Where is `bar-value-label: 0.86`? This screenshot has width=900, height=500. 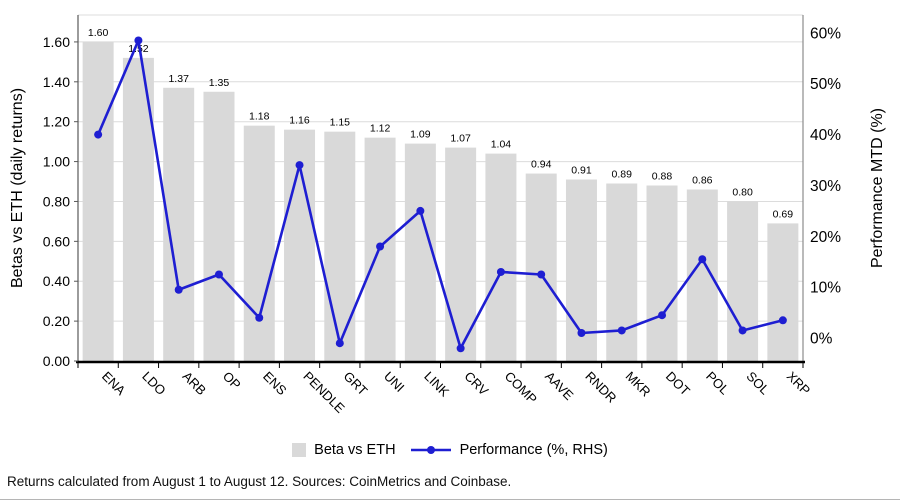
bar-value-label: 0.86 is located at coordinates (702, 180).